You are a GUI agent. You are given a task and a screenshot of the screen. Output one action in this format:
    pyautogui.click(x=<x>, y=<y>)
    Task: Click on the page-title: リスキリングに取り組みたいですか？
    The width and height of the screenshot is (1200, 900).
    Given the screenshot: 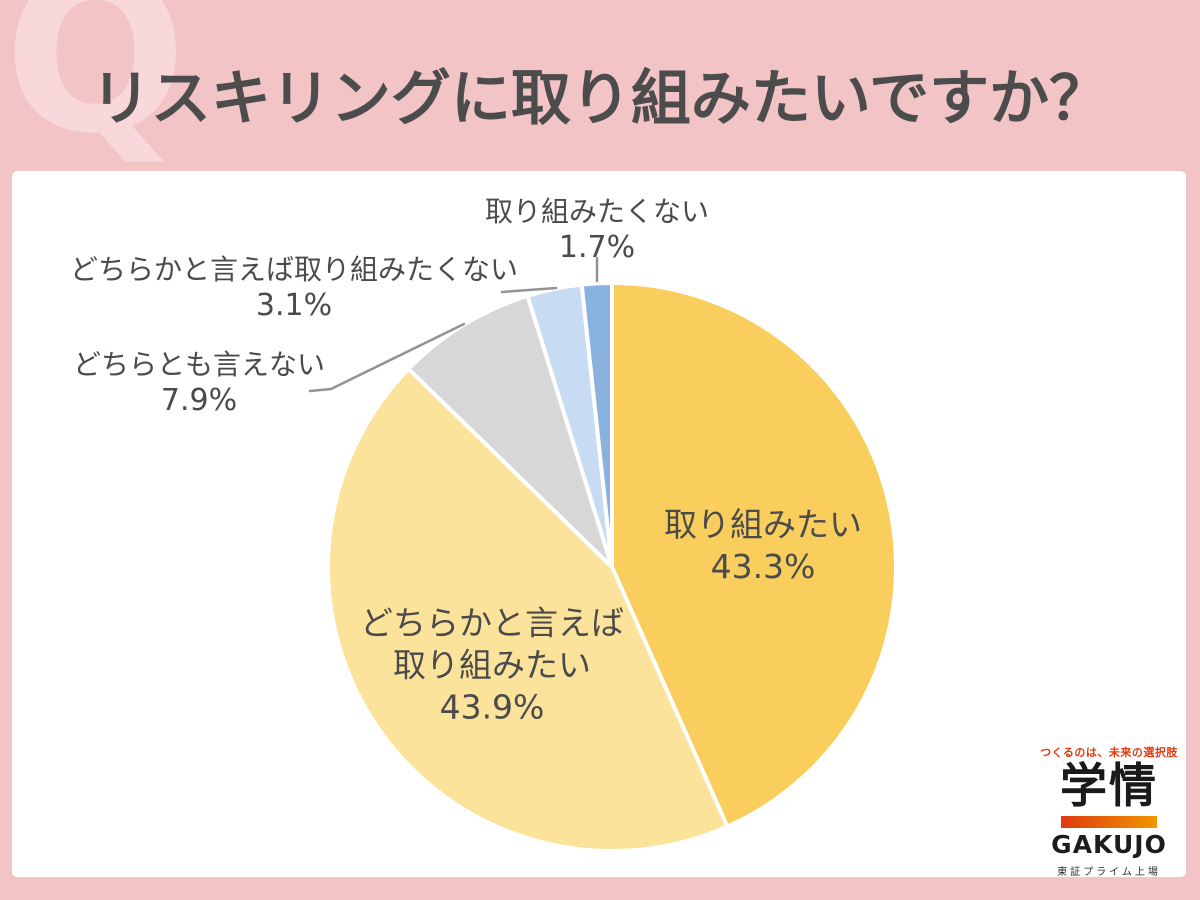 What is the action you would take?
    pyautogui.click(x=600, y=99)
    